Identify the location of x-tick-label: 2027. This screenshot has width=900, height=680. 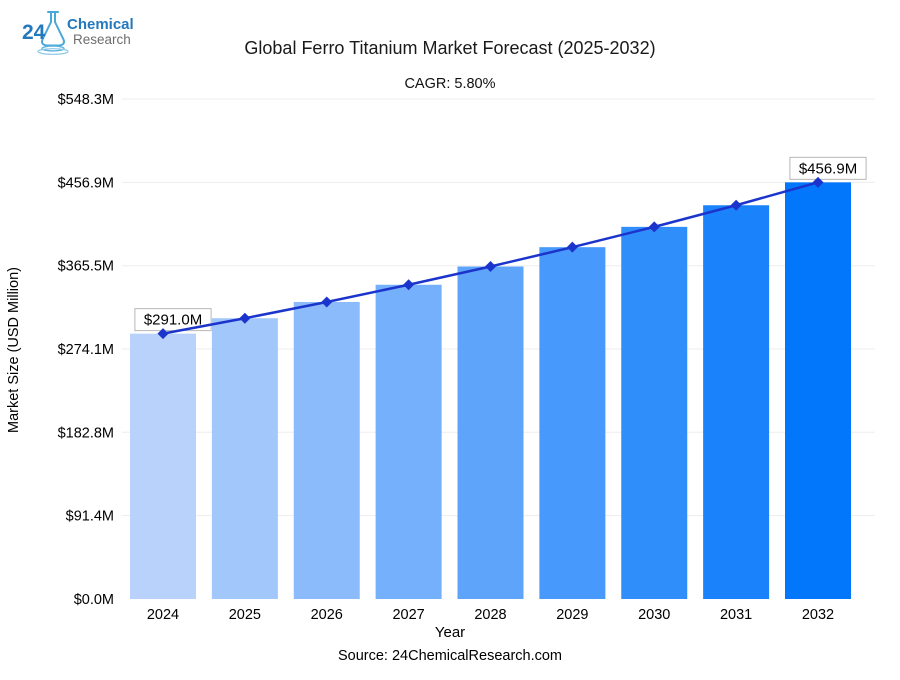
(408, 615).